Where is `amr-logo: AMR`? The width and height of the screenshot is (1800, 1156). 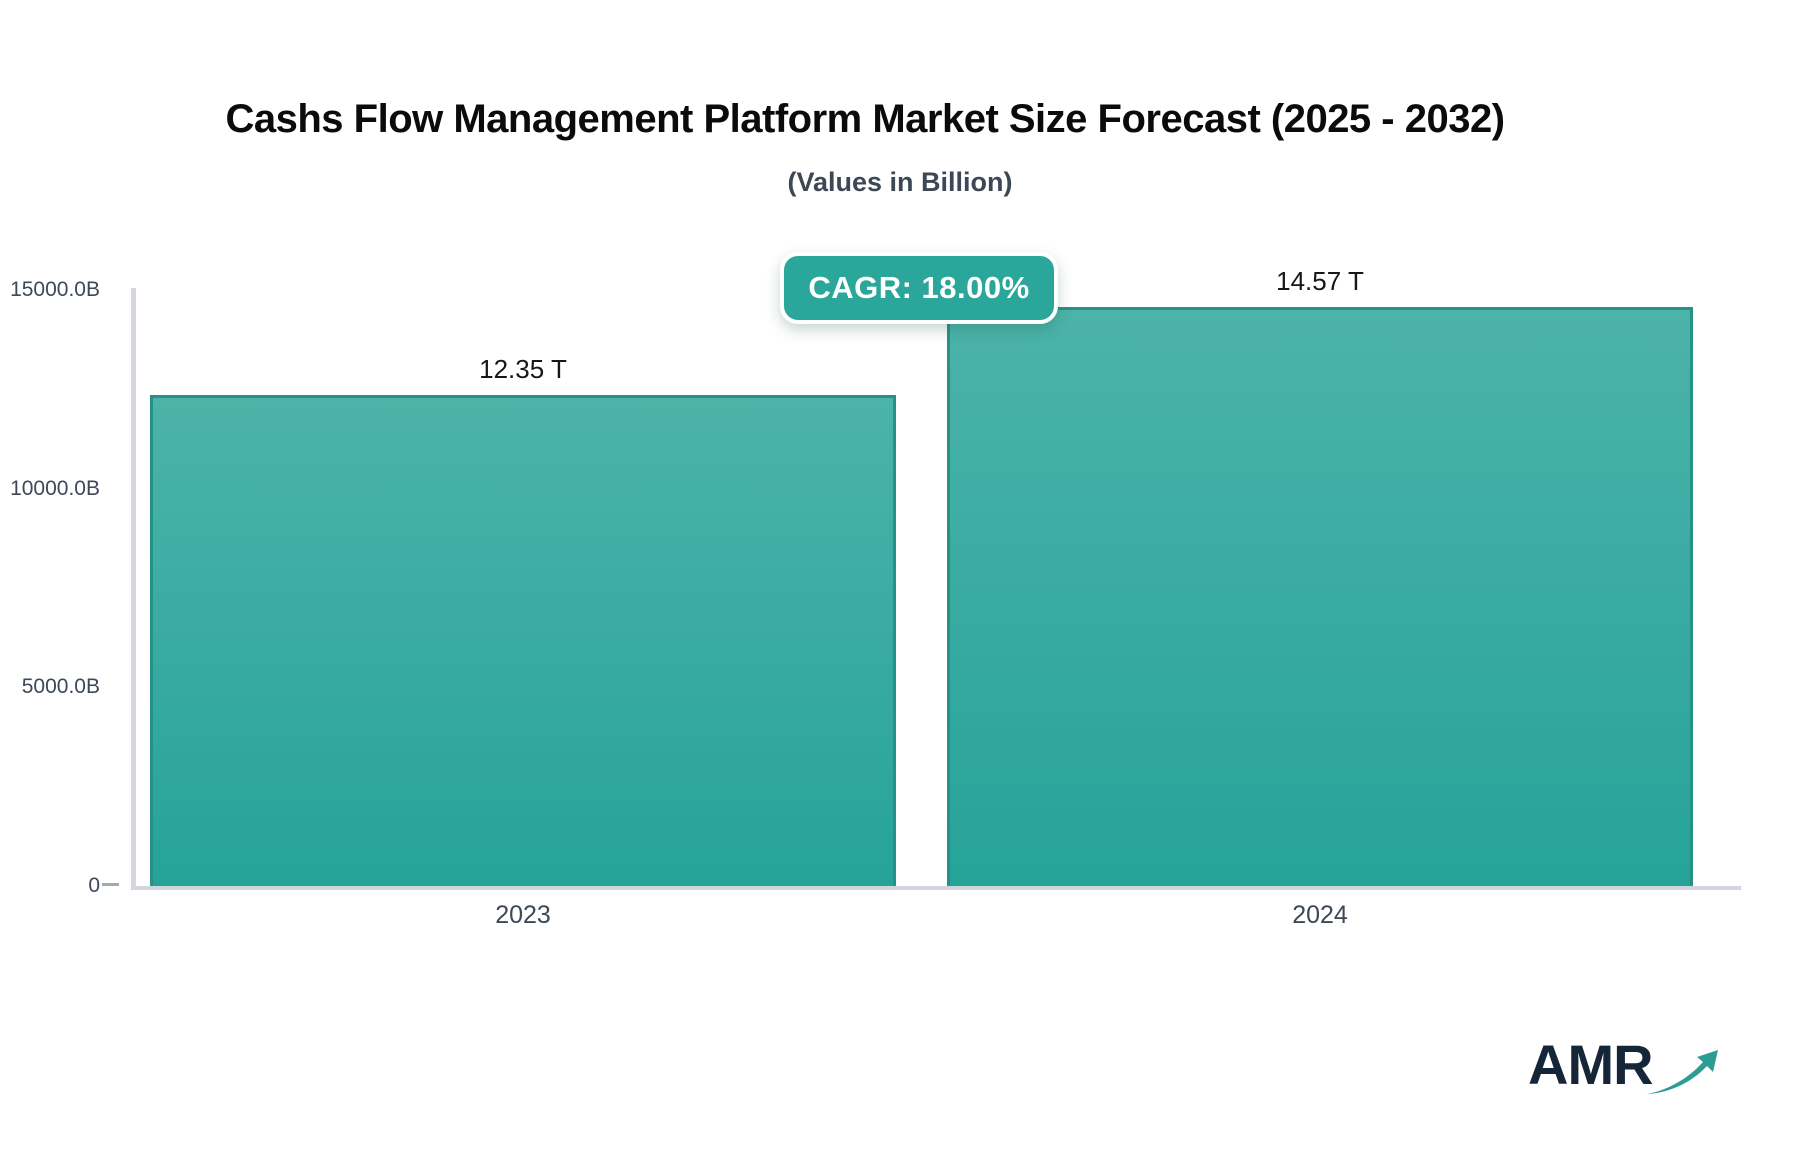 amr-logo: AMR is located at coordinates (1623, 1067).